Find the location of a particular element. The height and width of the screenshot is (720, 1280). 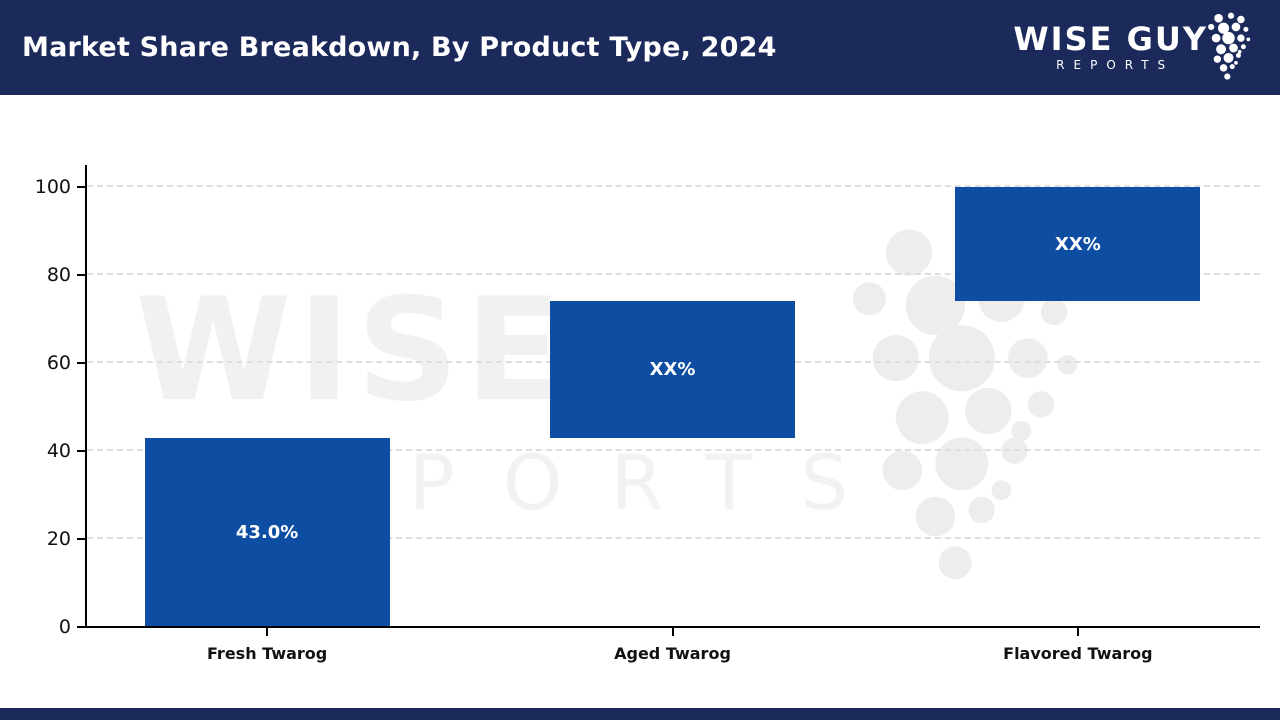

brand-subtitle: REPORTS is located at coordinates (1115, 65).